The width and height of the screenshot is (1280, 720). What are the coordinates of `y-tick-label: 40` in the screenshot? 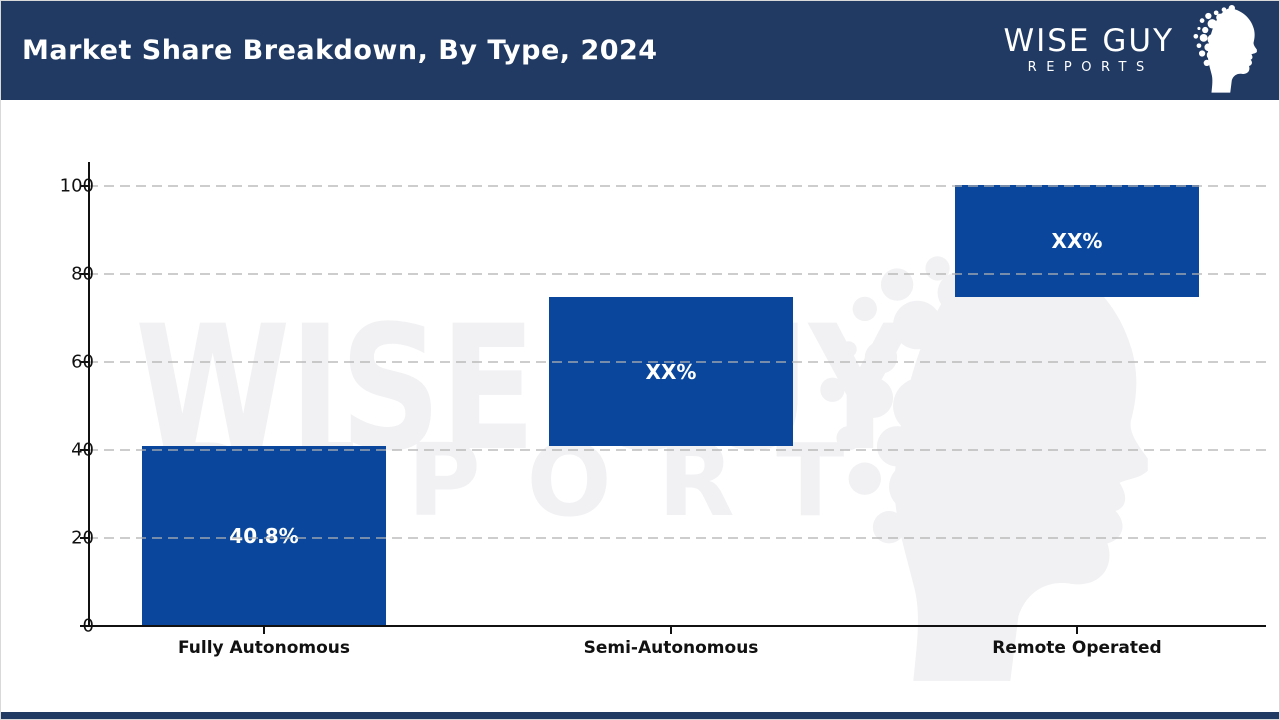 It's located at (82, 450).